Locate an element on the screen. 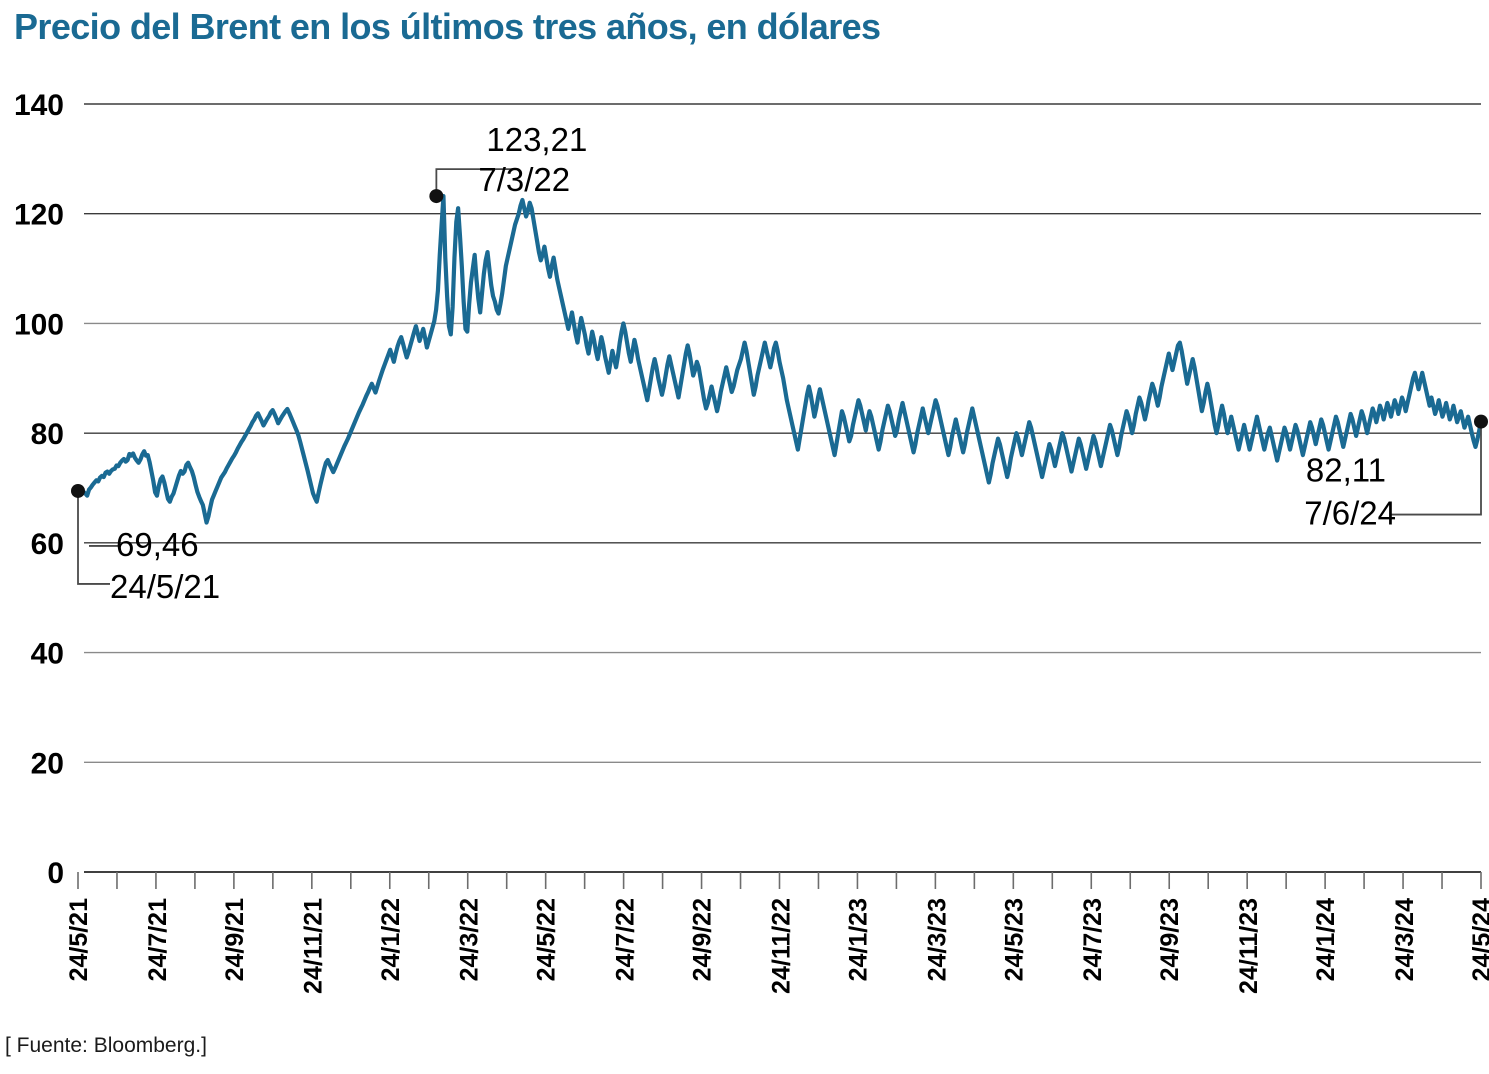 This screenshot has width=1489, height=1074. x-axis-tick-label: 24/3/22 is located at coordinates (470, 939).